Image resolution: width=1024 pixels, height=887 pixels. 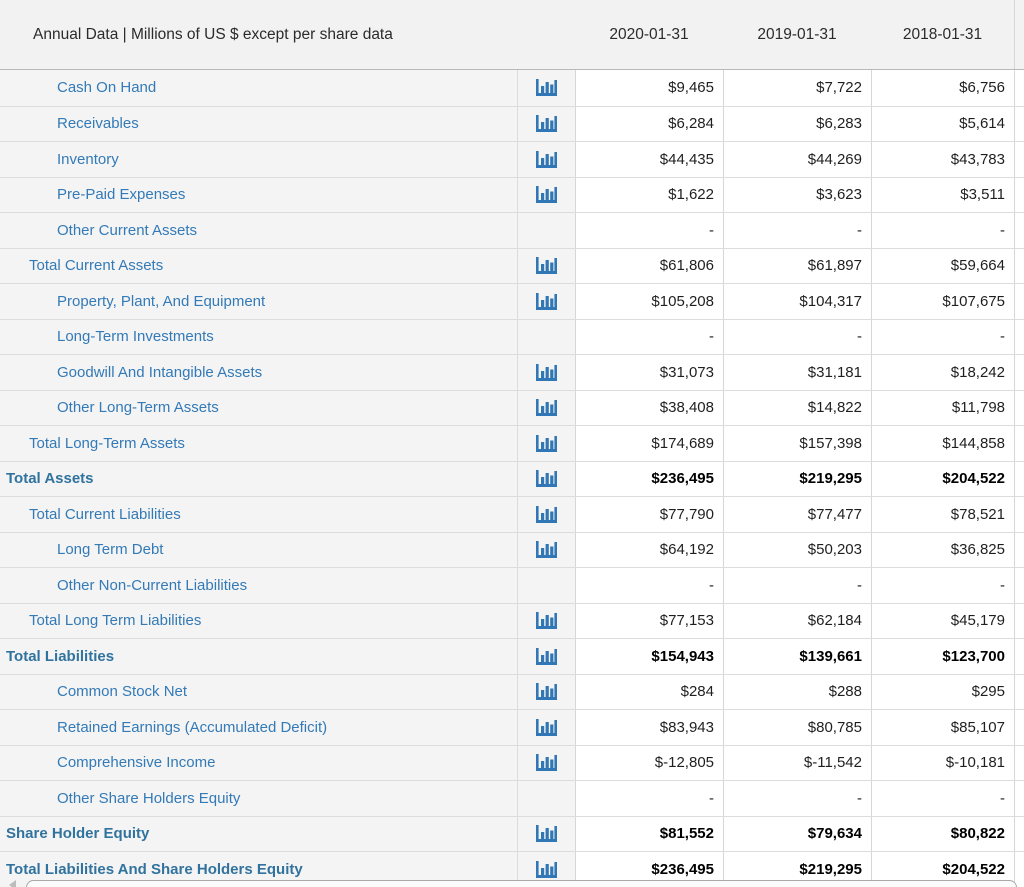 What do you see at coordinates (258, 798) in the screenshot?
I see `row-label-link: Other Share Holders Equity` at bounding box center [258, 798].